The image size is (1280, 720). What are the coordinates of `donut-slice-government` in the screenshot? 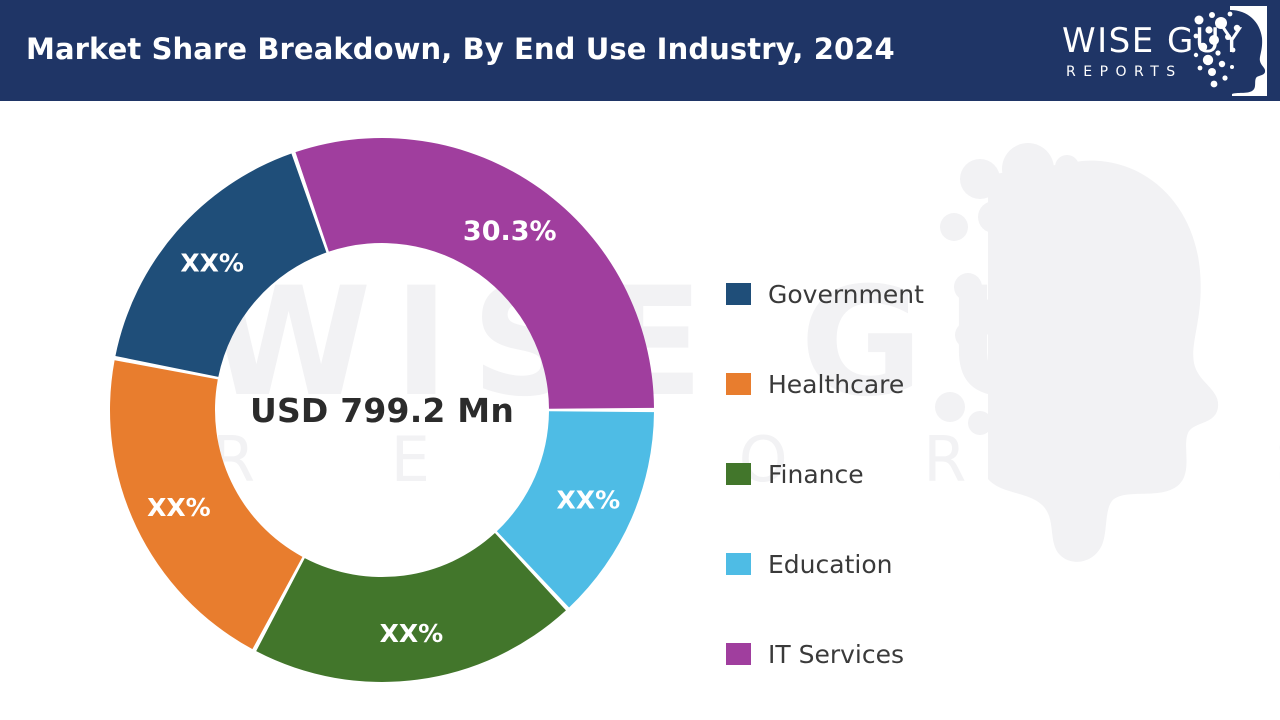 It's located at (221, 265).